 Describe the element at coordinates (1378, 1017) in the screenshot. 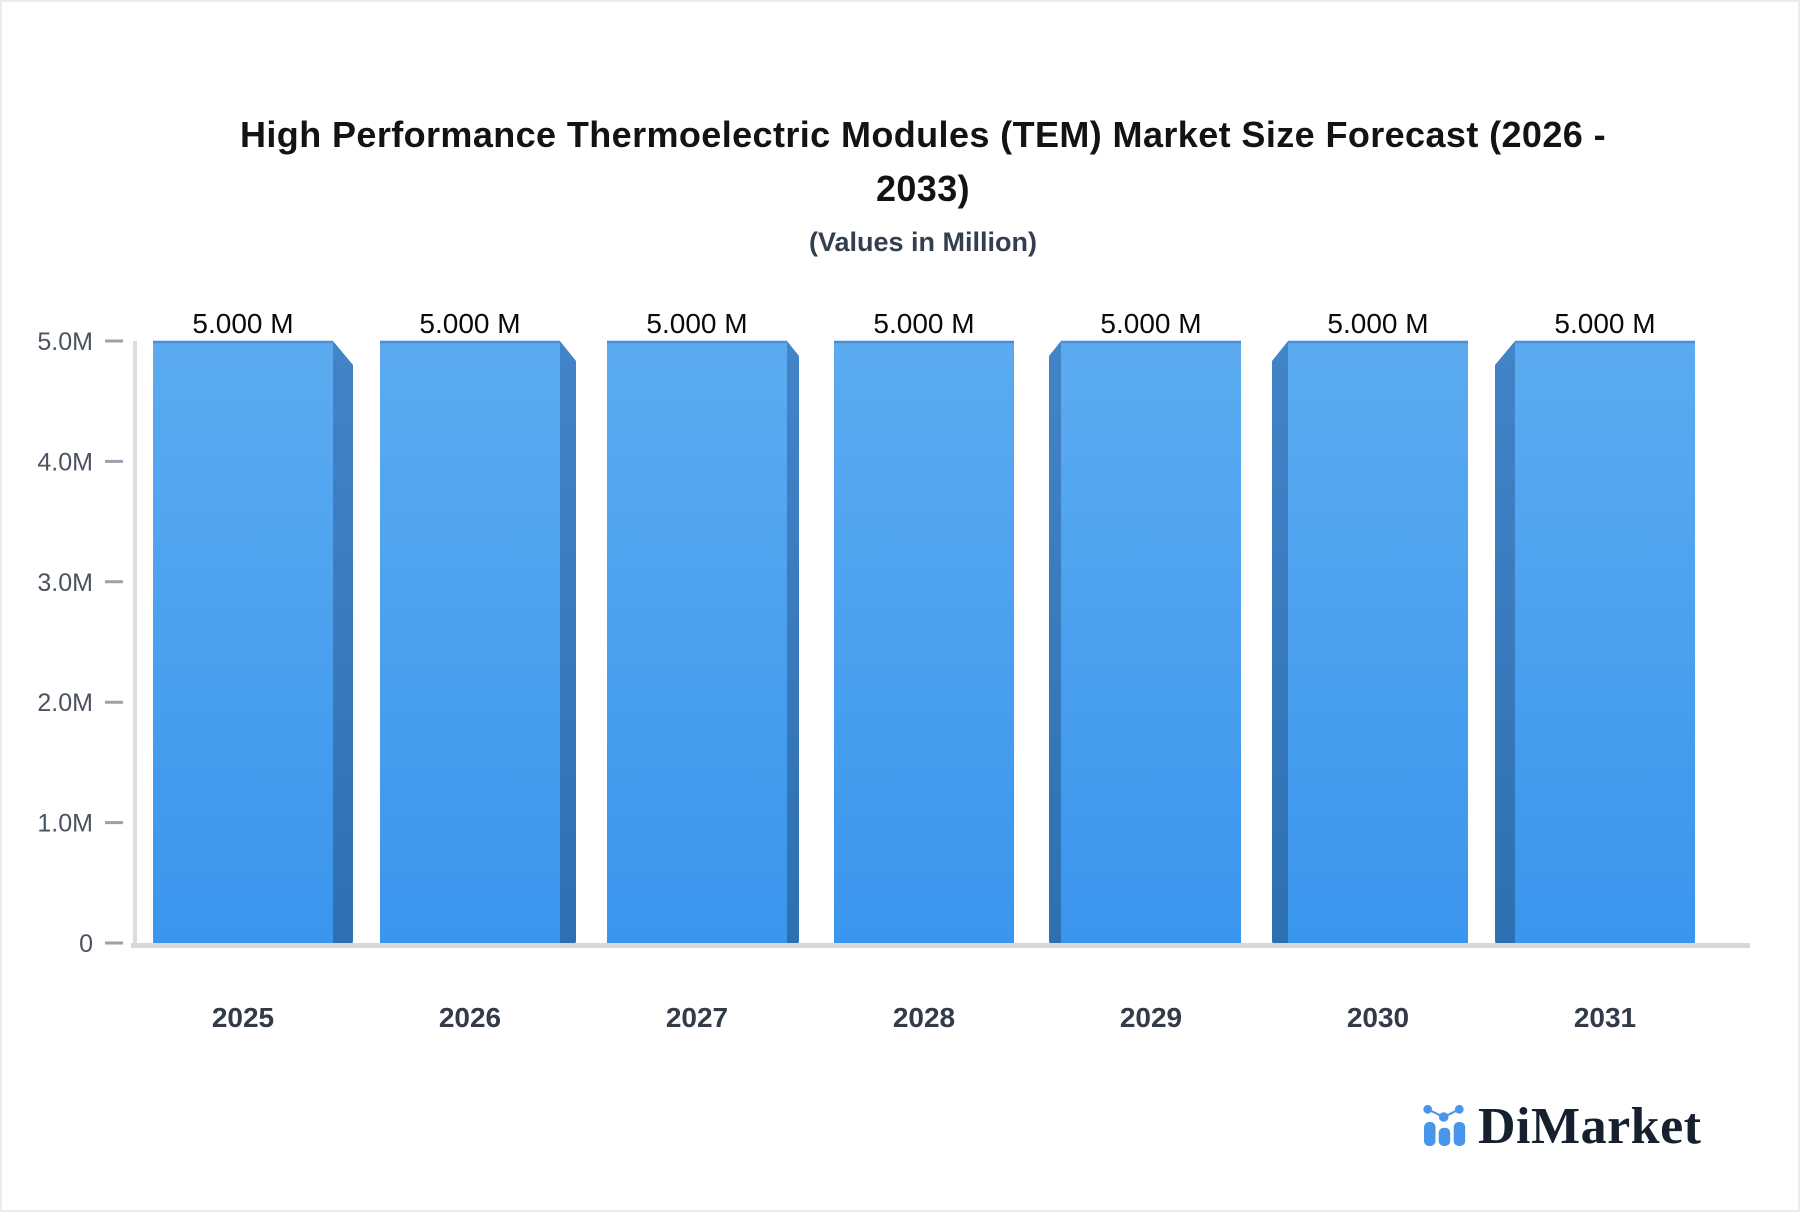

I see `x-axis-label: 2030` at that location.